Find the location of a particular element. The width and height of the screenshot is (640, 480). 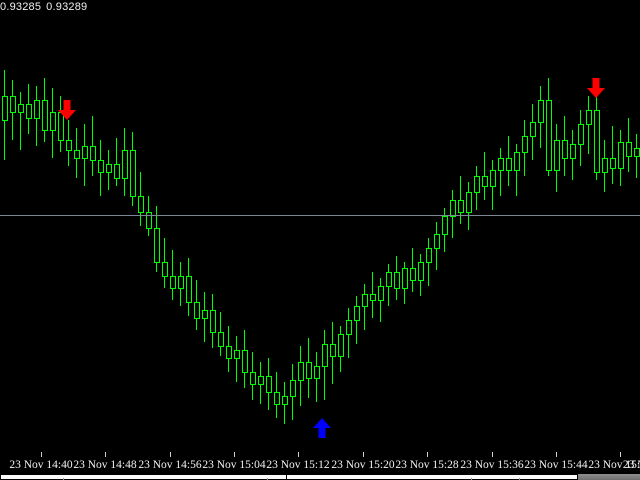

time-axis-label: 23 Nov 14:48 is located at coordinates (105, 465).